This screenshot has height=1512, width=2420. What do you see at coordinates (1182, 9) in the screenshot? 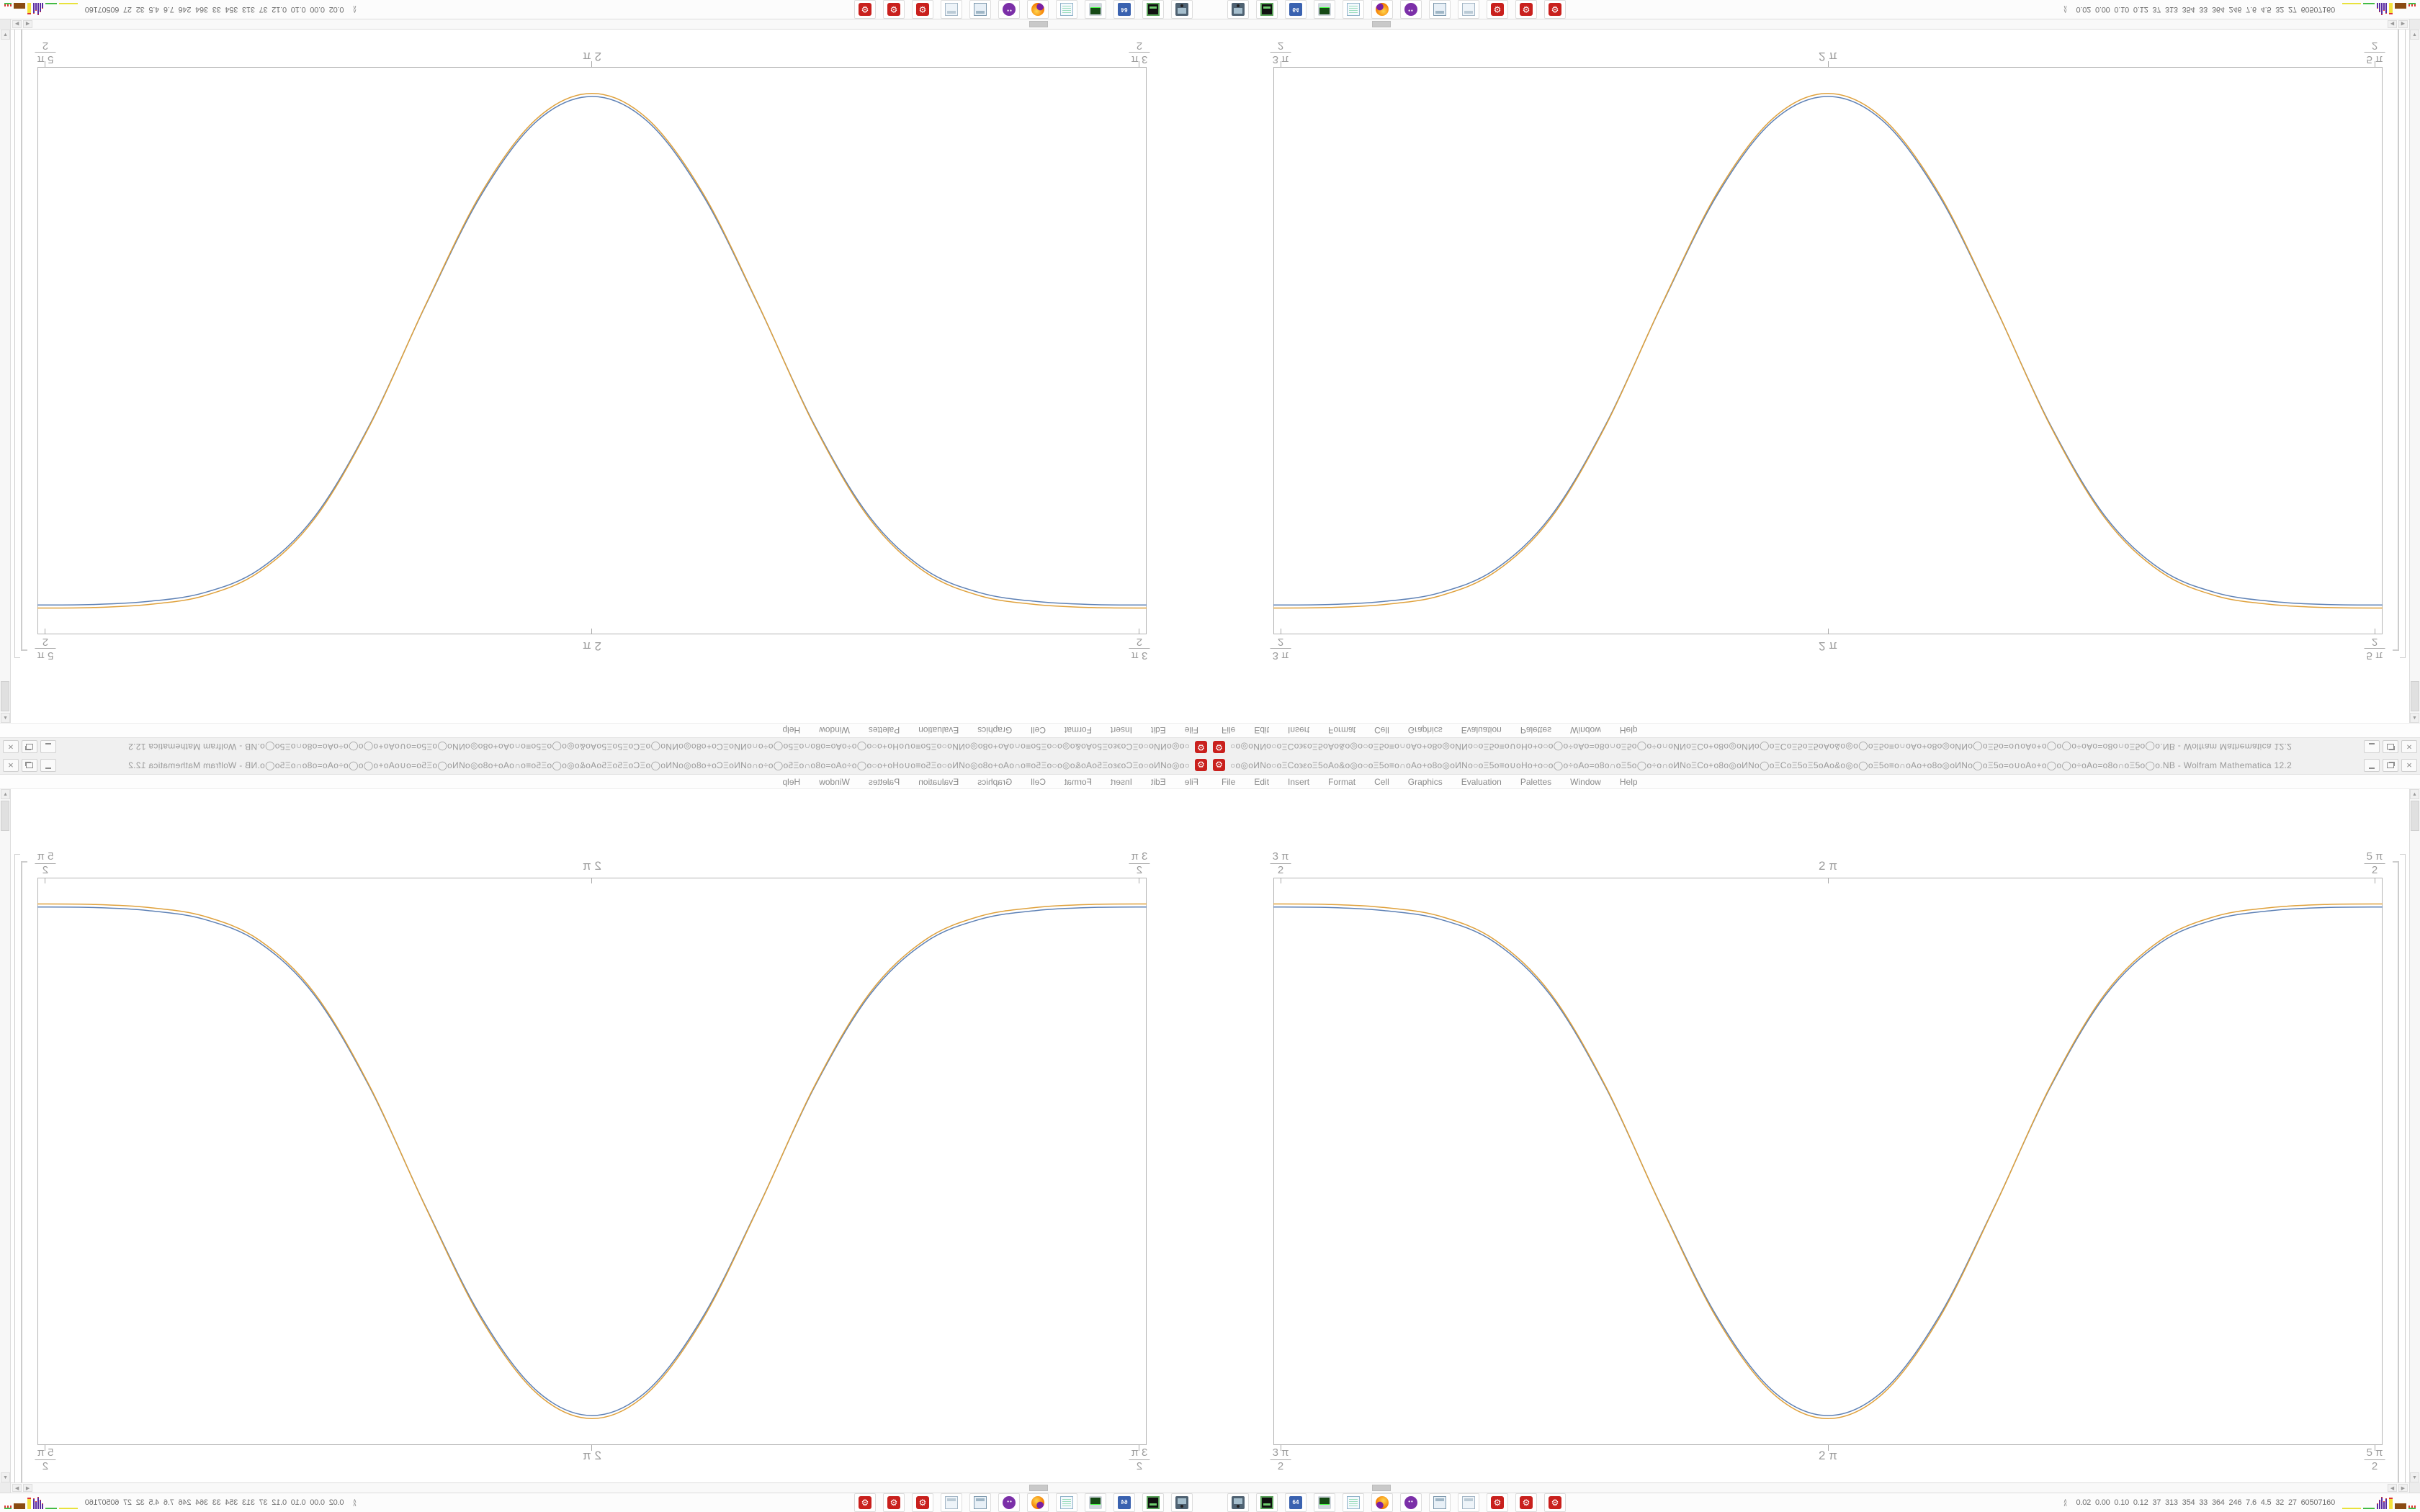
I see `screenshot-tool-icon` at bounding box center [1182, 9].